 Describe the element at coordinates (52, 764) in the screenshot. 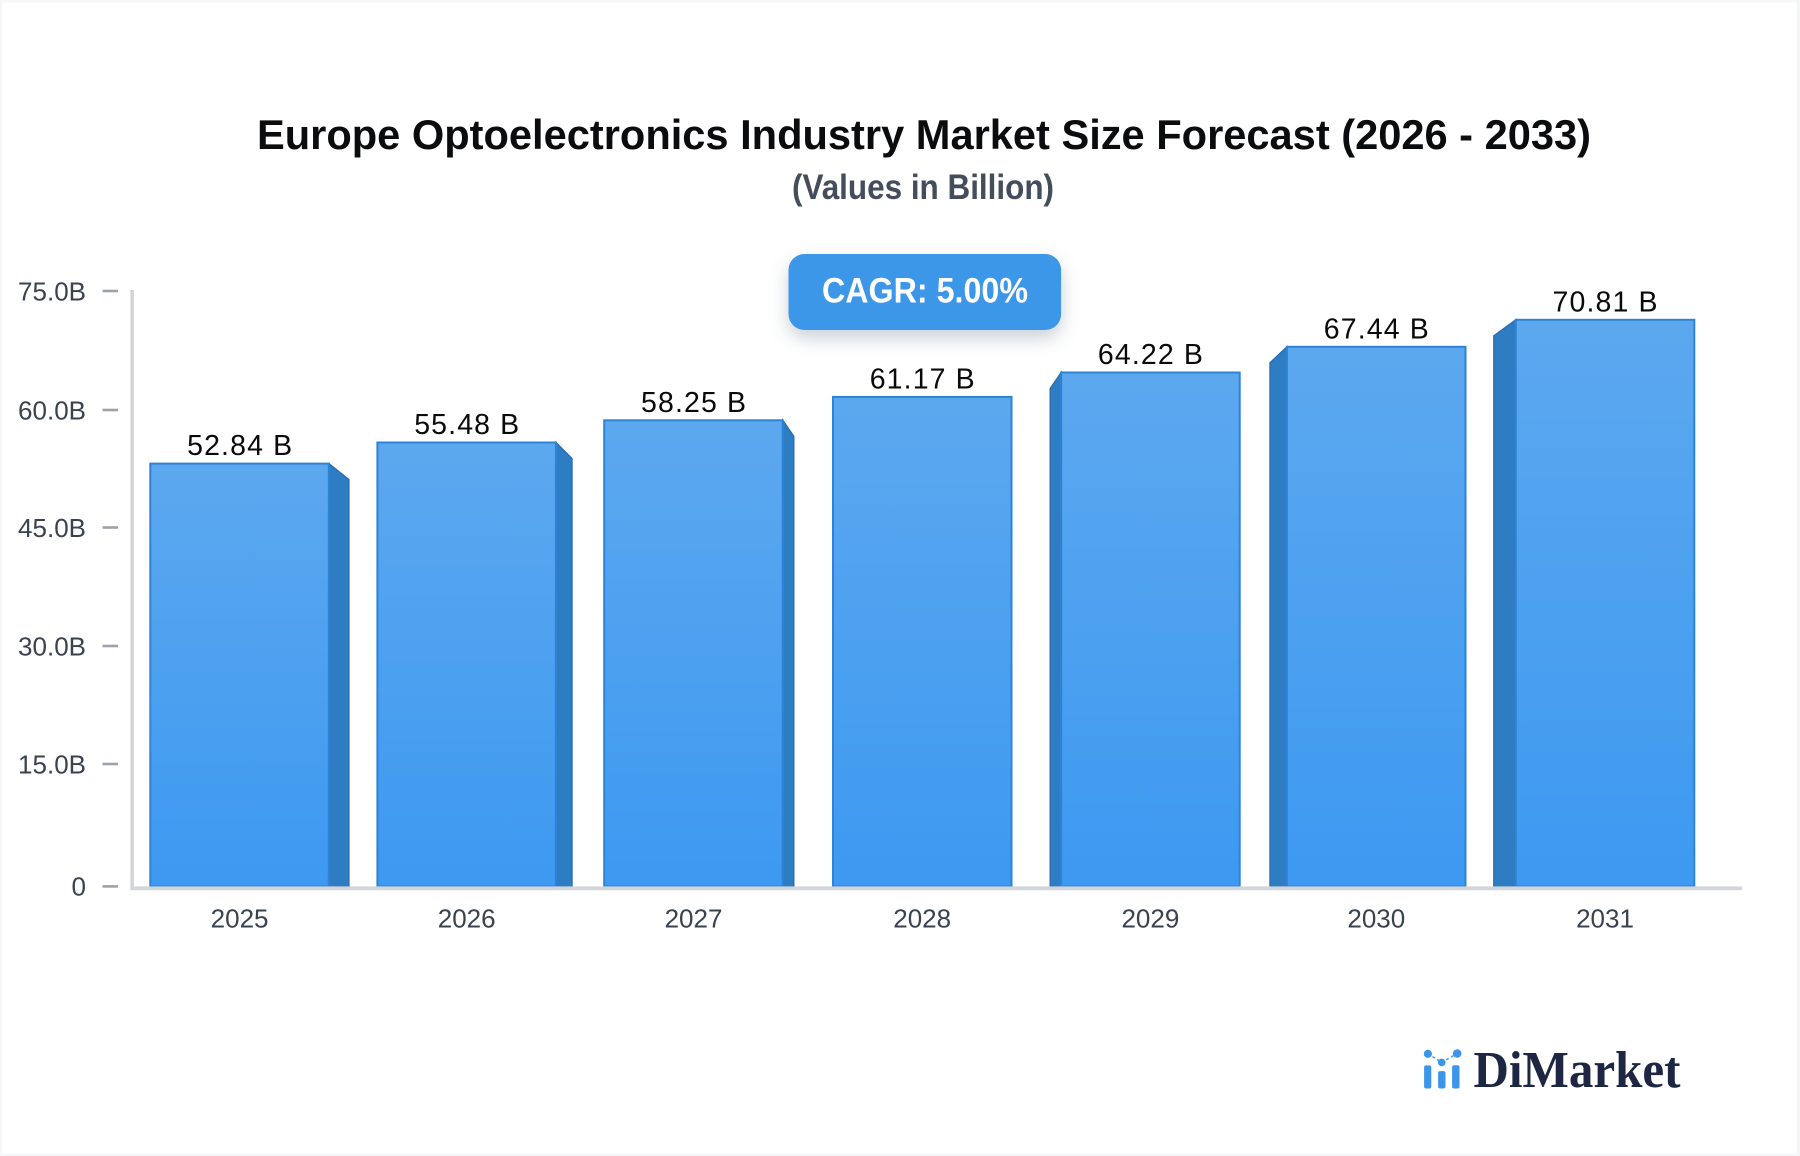

I see `svg-text: 15.0B` at that location.